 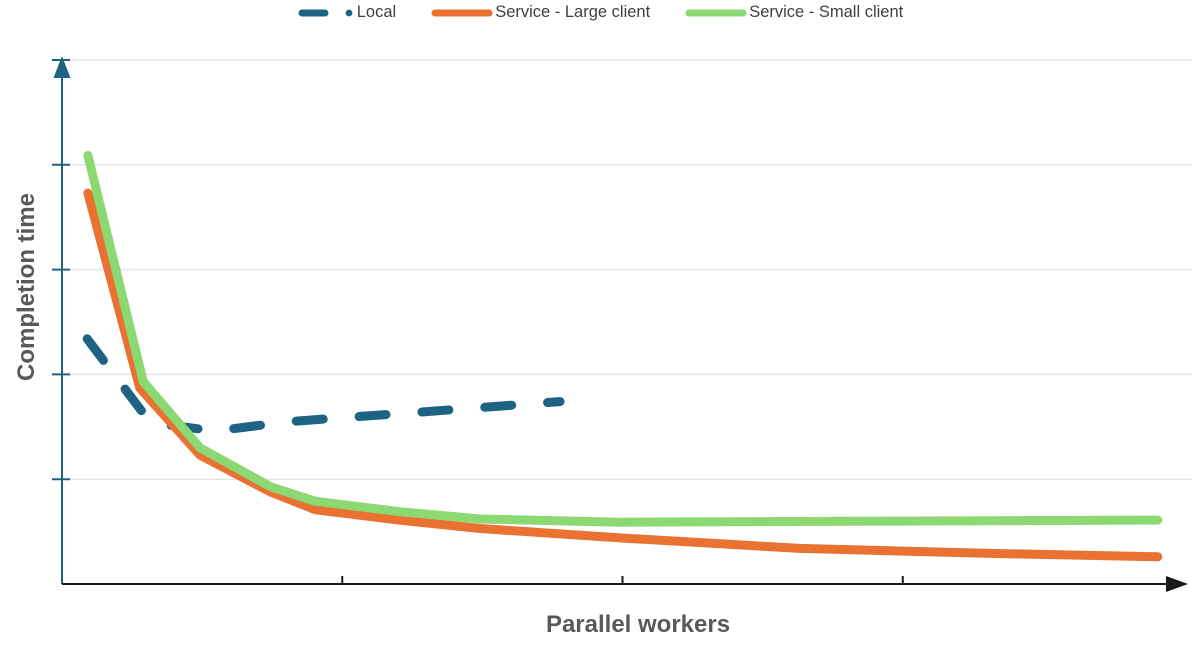 I want to click on legend-item-service-large-client: Service - Large client, so click(x=540, y=12).